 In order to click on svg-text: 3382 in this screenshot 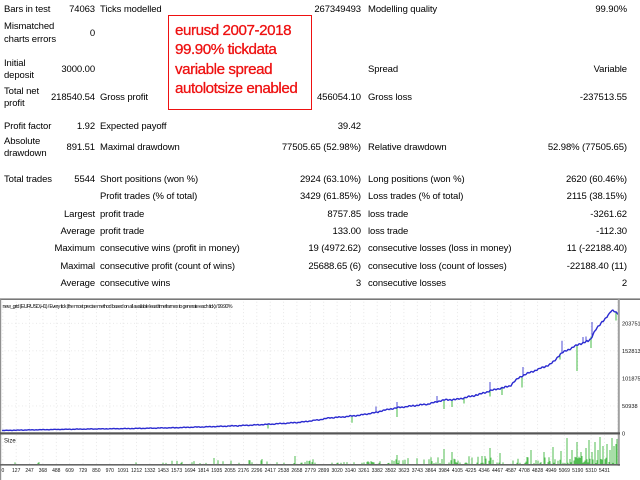, I will do `click(377, 471)`.